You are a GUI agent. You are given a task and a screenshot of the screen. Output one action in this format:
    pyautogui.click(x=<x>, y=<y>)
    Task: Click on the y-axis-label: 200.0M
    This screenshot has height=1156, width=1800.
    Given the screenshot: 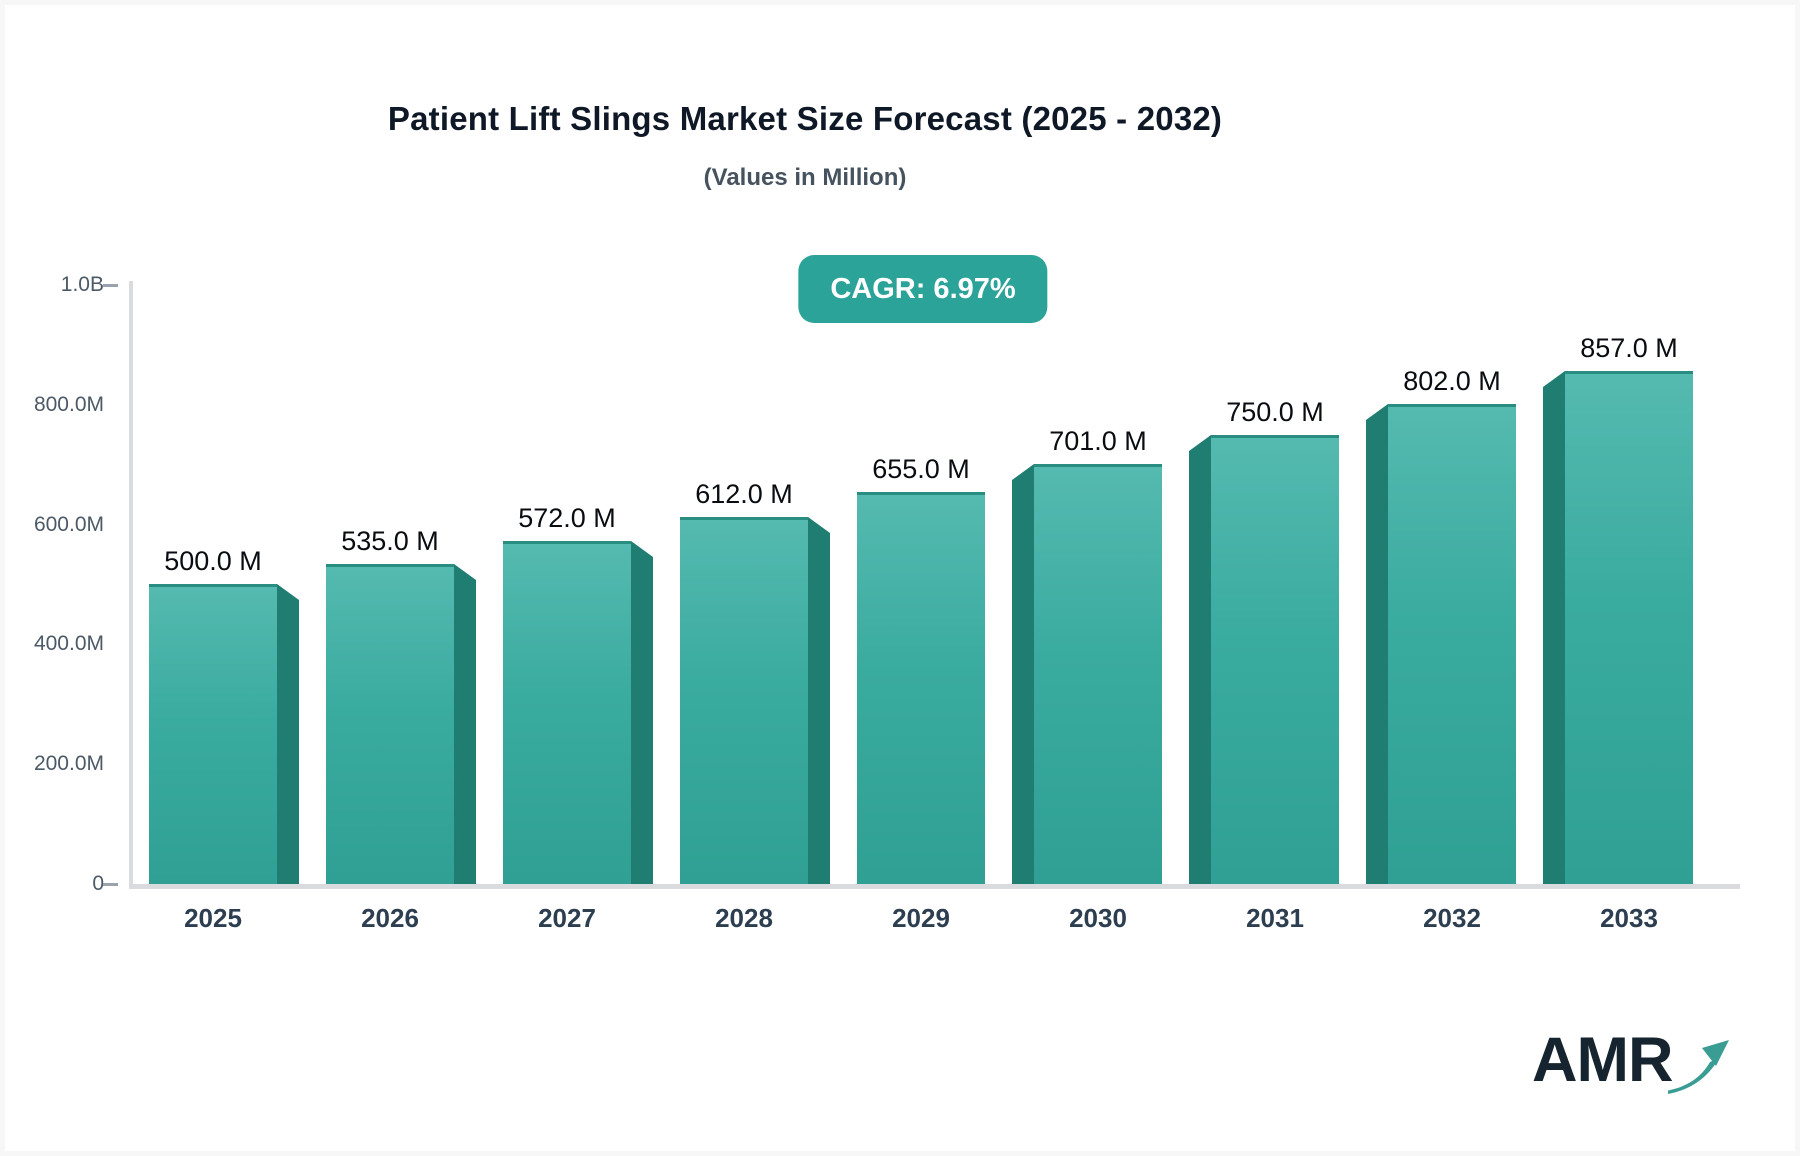 What is the action you would take?
    pyautogui.click(x=68, y=764)
    